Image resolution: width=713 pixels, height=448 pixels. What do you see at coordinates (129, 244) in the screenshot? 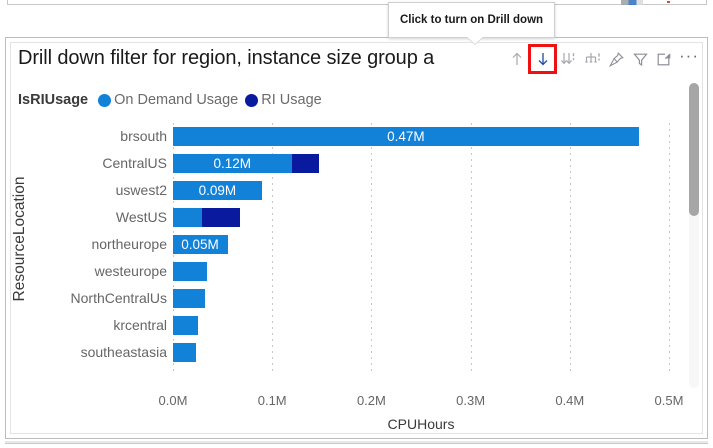
I see `y-axis-category-label: northeurope` at bounding box center [129, 244].